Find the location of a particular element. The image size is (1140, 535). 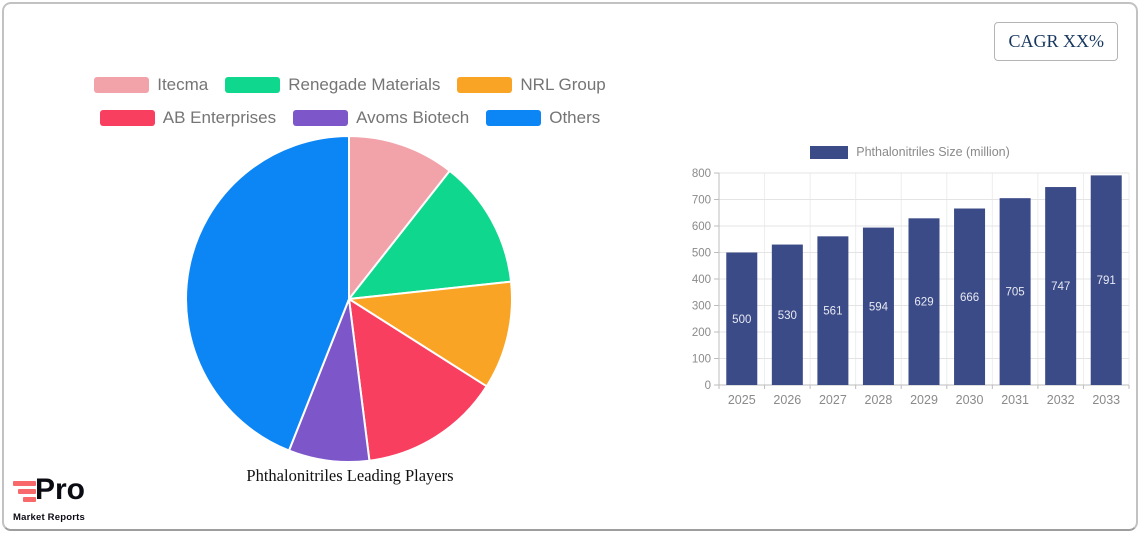

legend-item-itecma: Itecma is located at coordinates (151, 85).